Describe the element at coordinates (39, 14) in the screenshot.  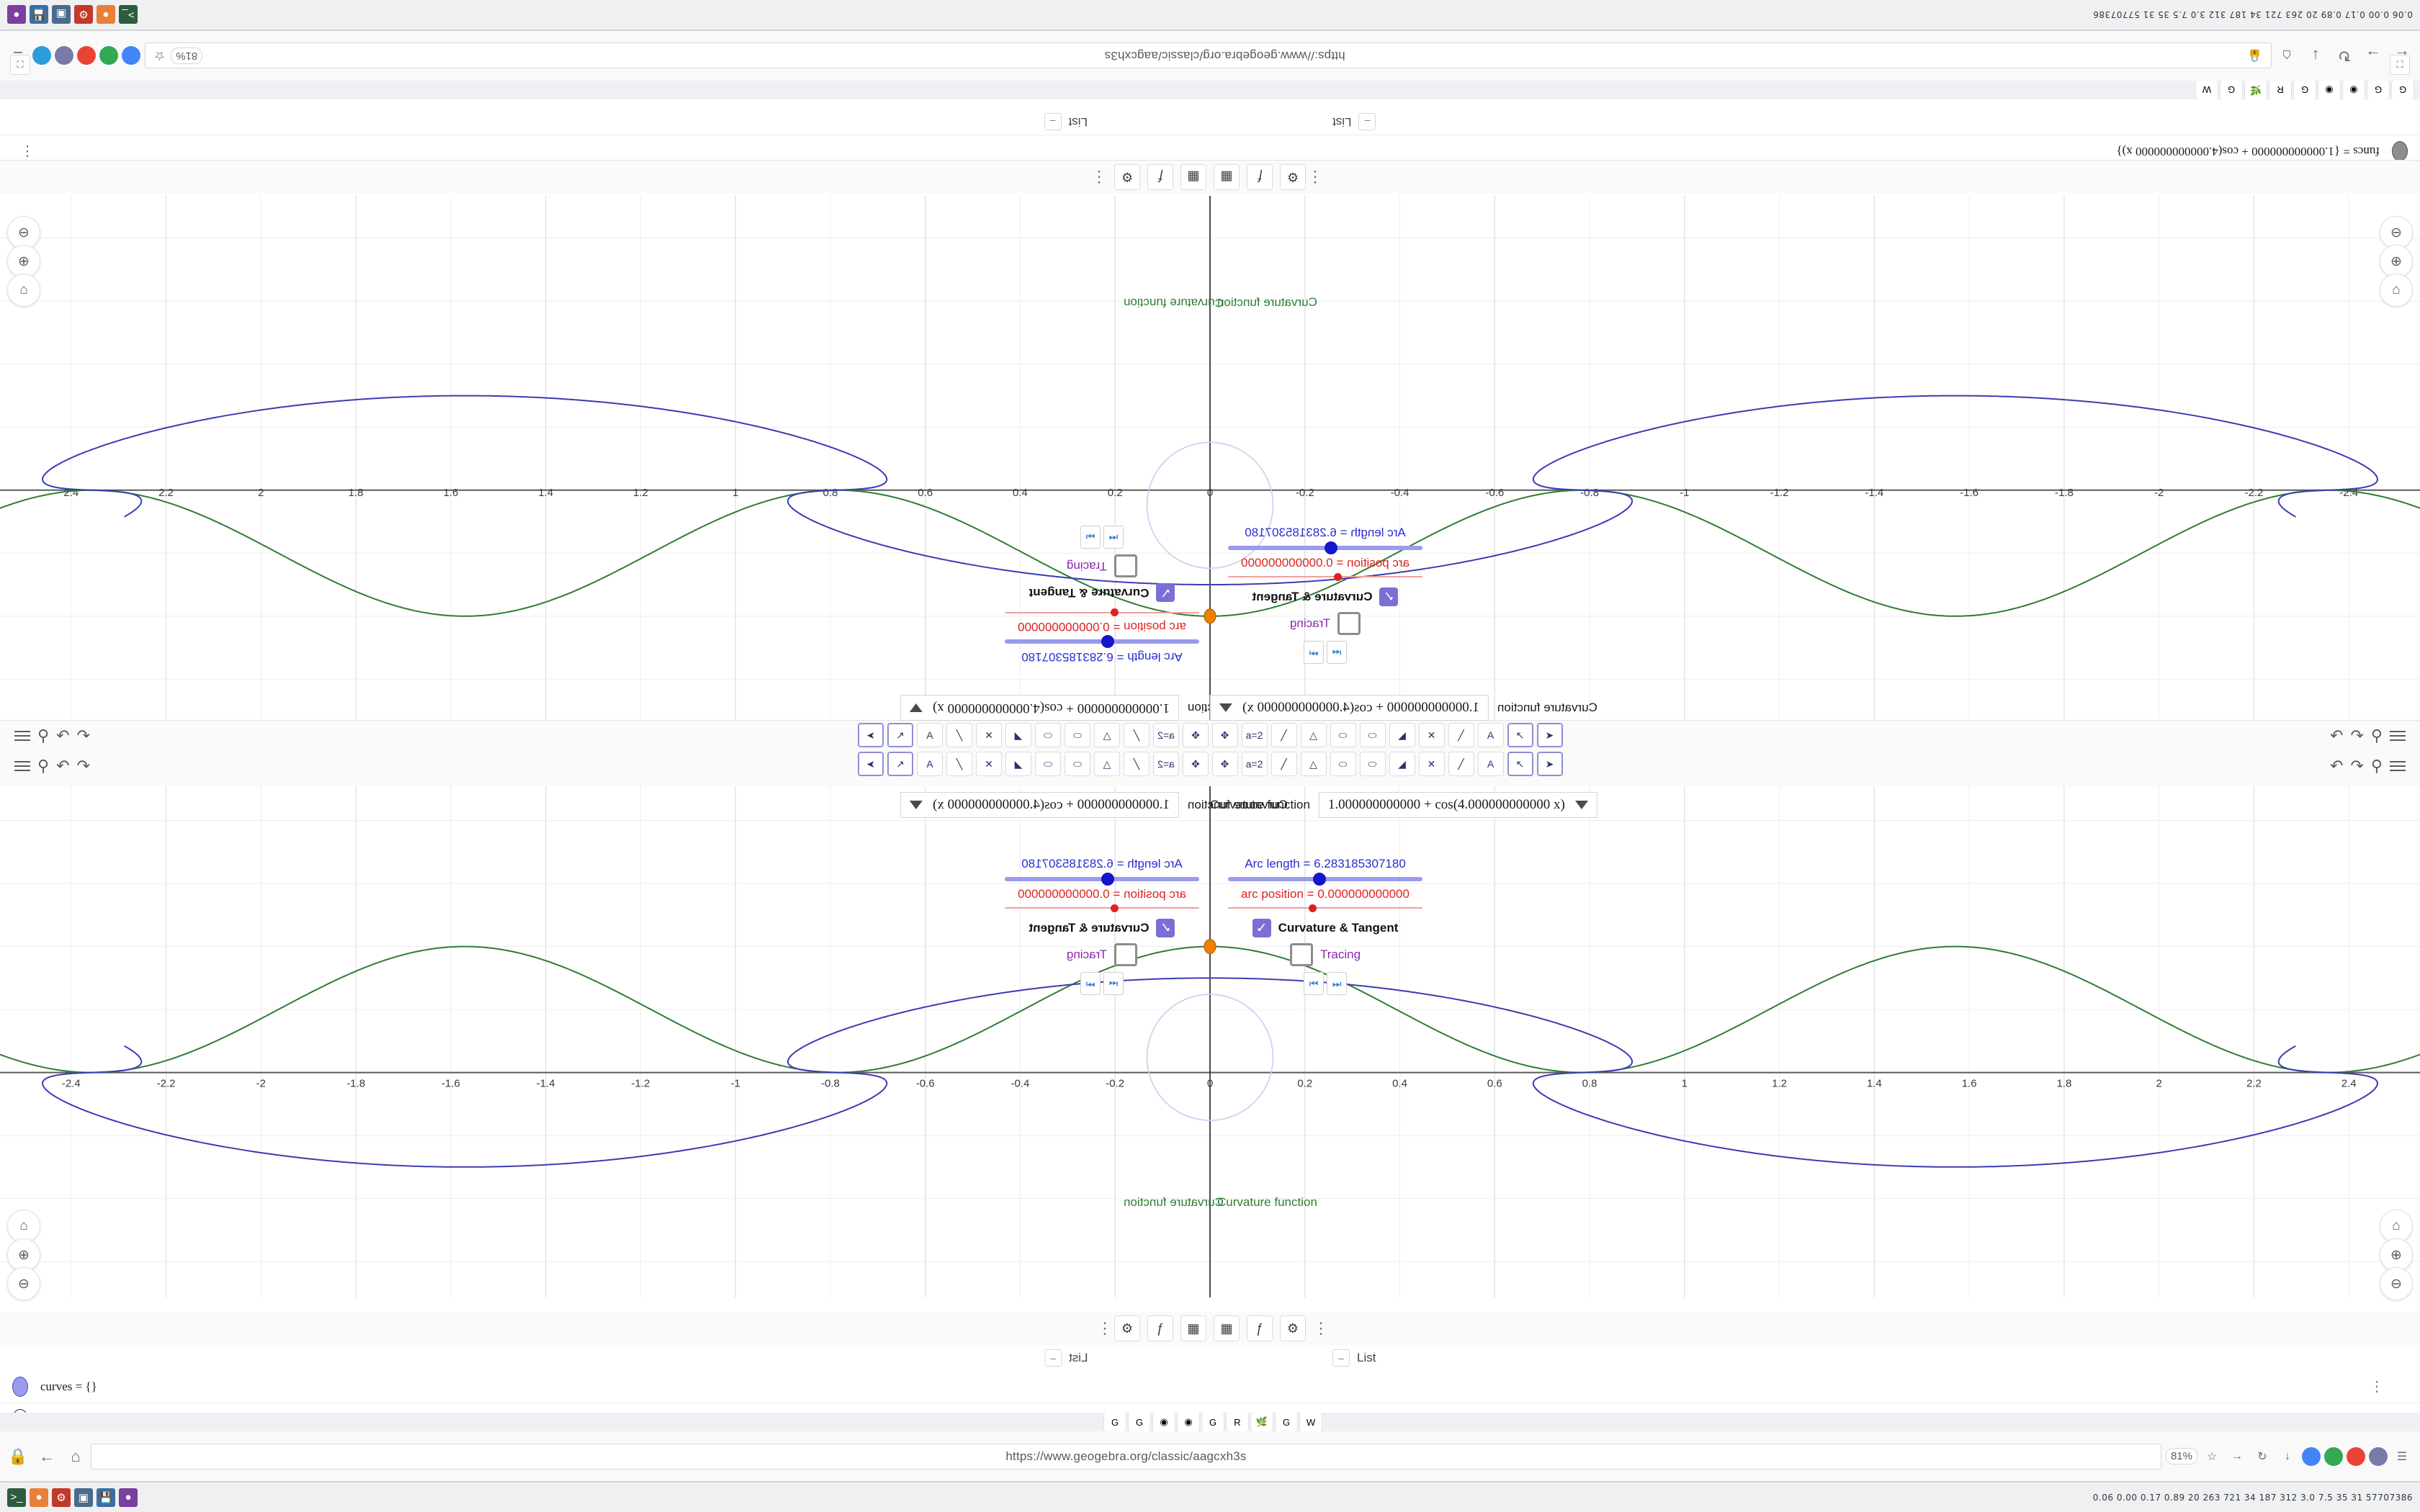
I see `save-icon: 💾` at that location.